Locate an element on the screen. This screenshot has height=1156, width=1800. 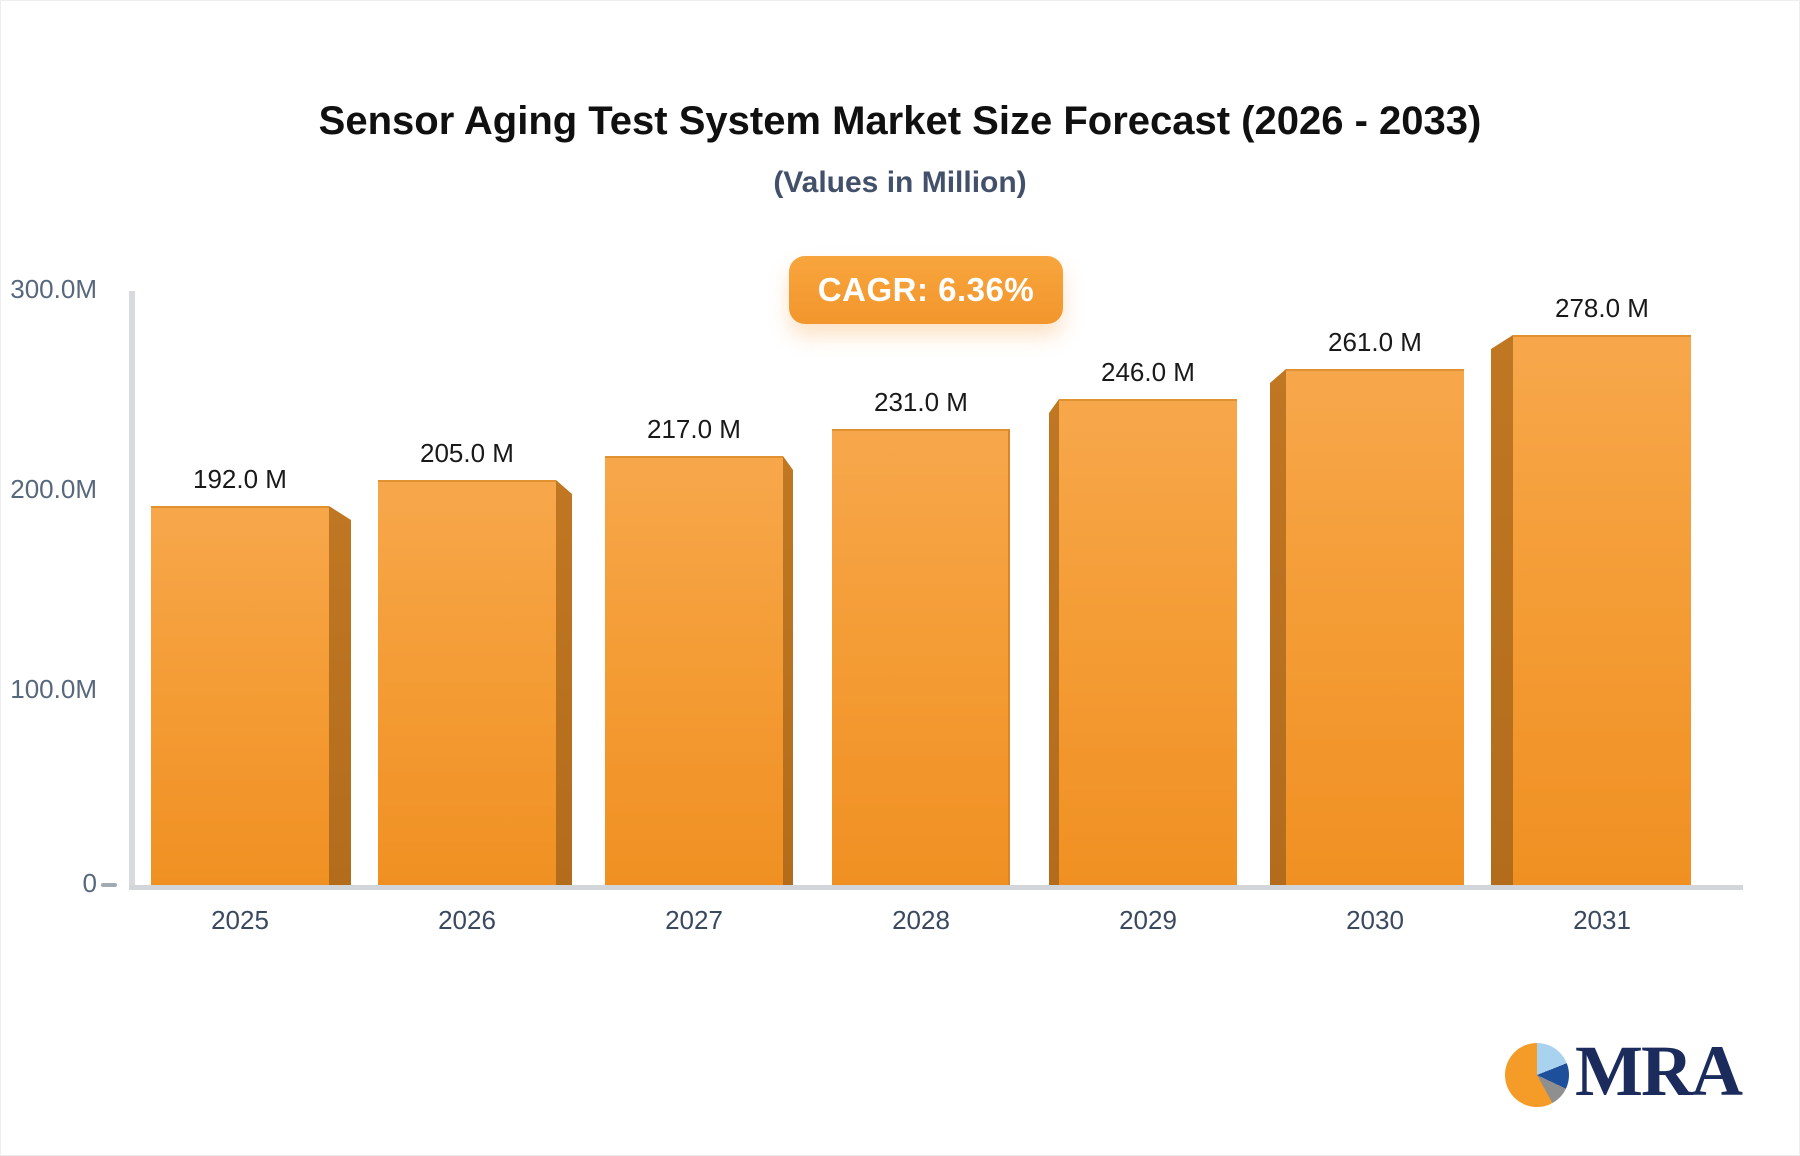
chart-subtitle: (Values in Million) is located at coordinates (900, 182).